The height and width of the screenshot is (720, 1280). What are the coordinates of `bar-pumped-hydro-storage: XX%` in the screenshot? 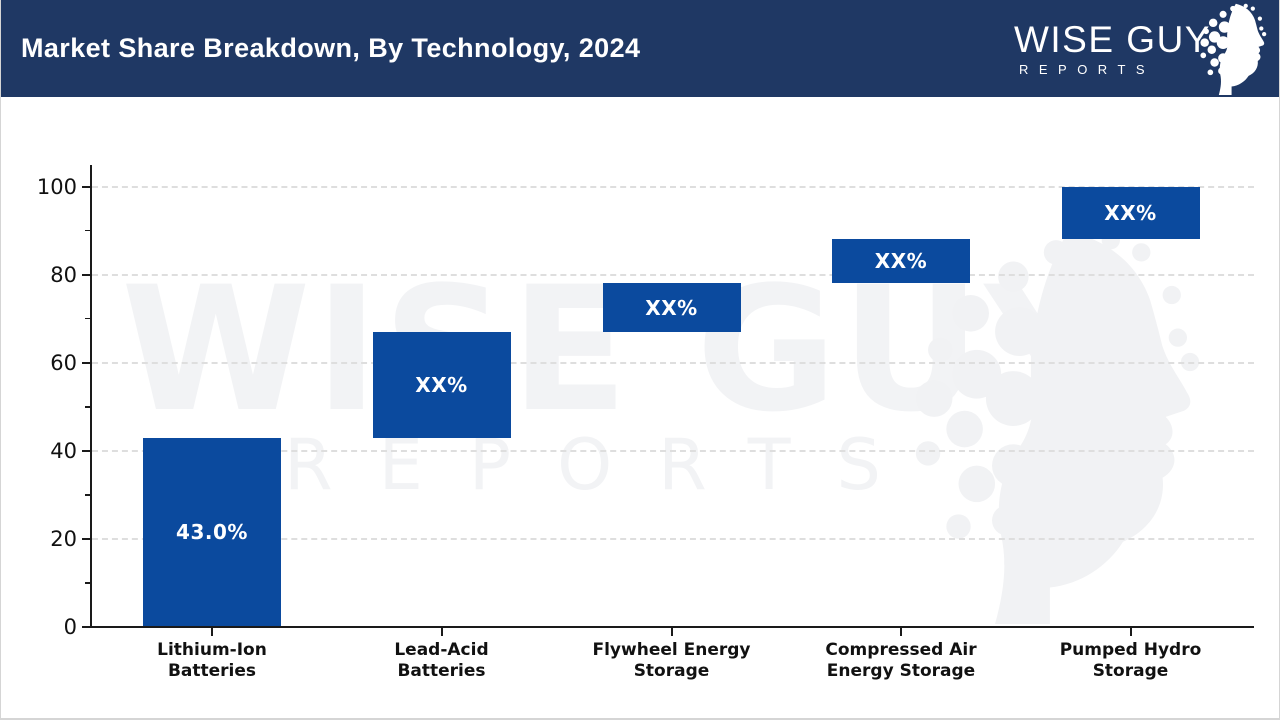 It's located at (1130, 213).